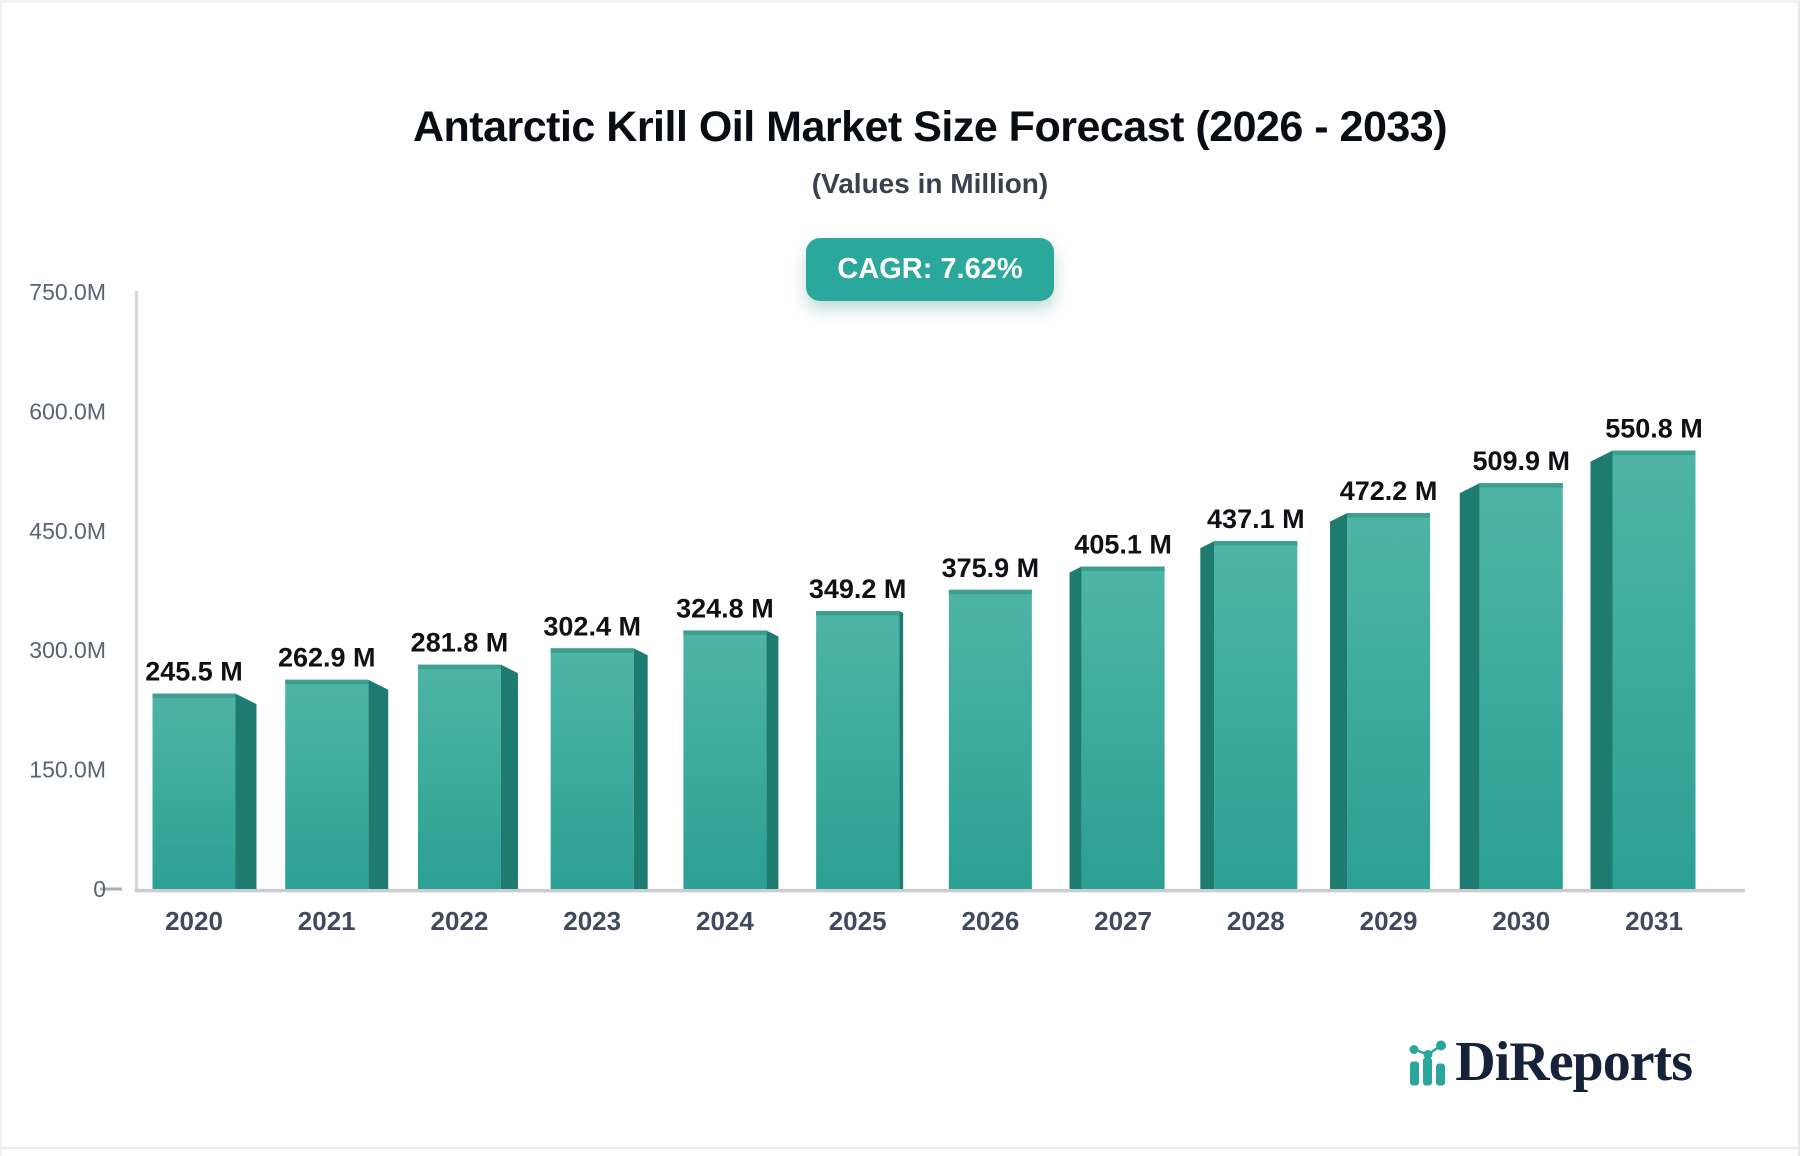  Describe the element at coordinates (1256, 921) in the screenshot. I see `x-axis-year-label: 2028` at that location.